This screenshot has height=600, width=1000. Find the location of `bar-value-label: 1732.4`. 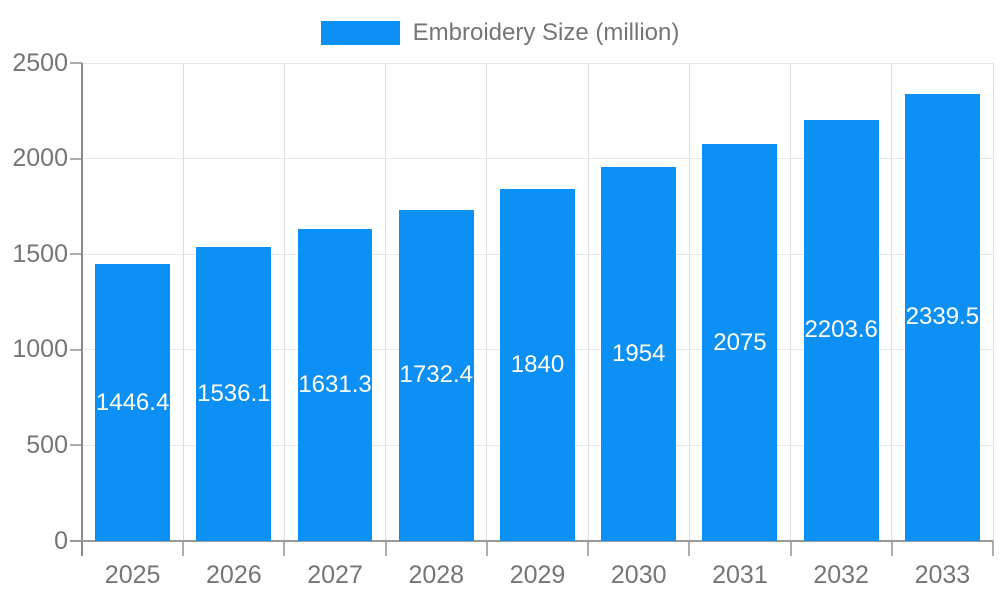

bar-value-label: 1732.4 is located at coordinates (436, 375).